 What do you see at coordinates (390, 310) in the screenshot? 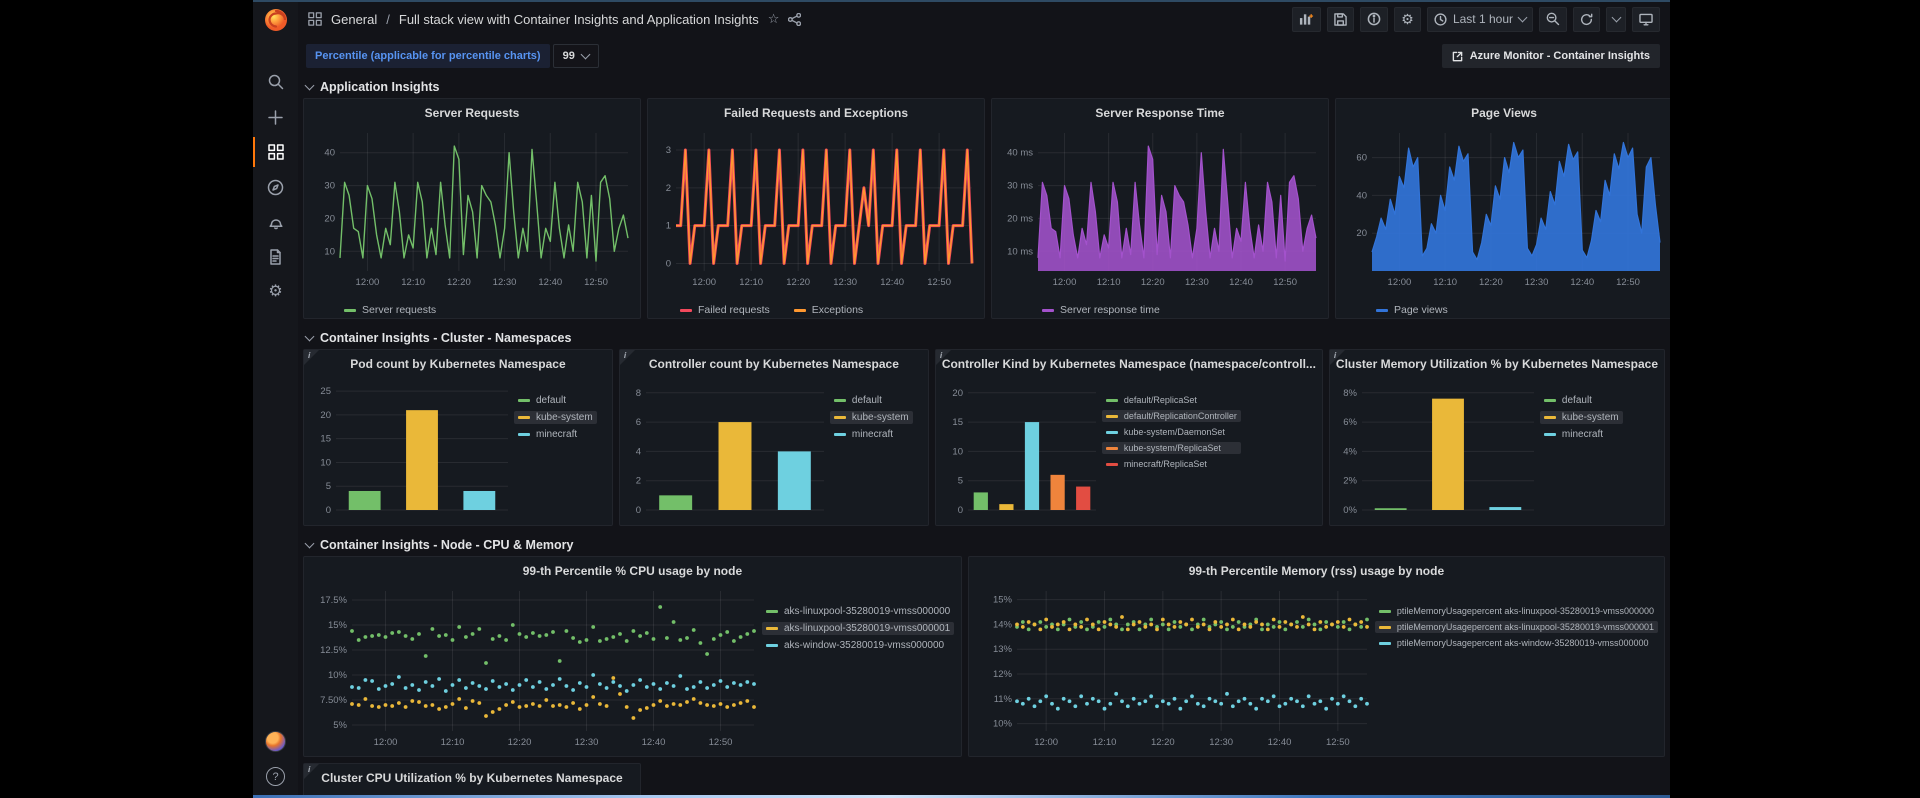
I see `legend-item: Server requests` at bounding box center [390, 310].